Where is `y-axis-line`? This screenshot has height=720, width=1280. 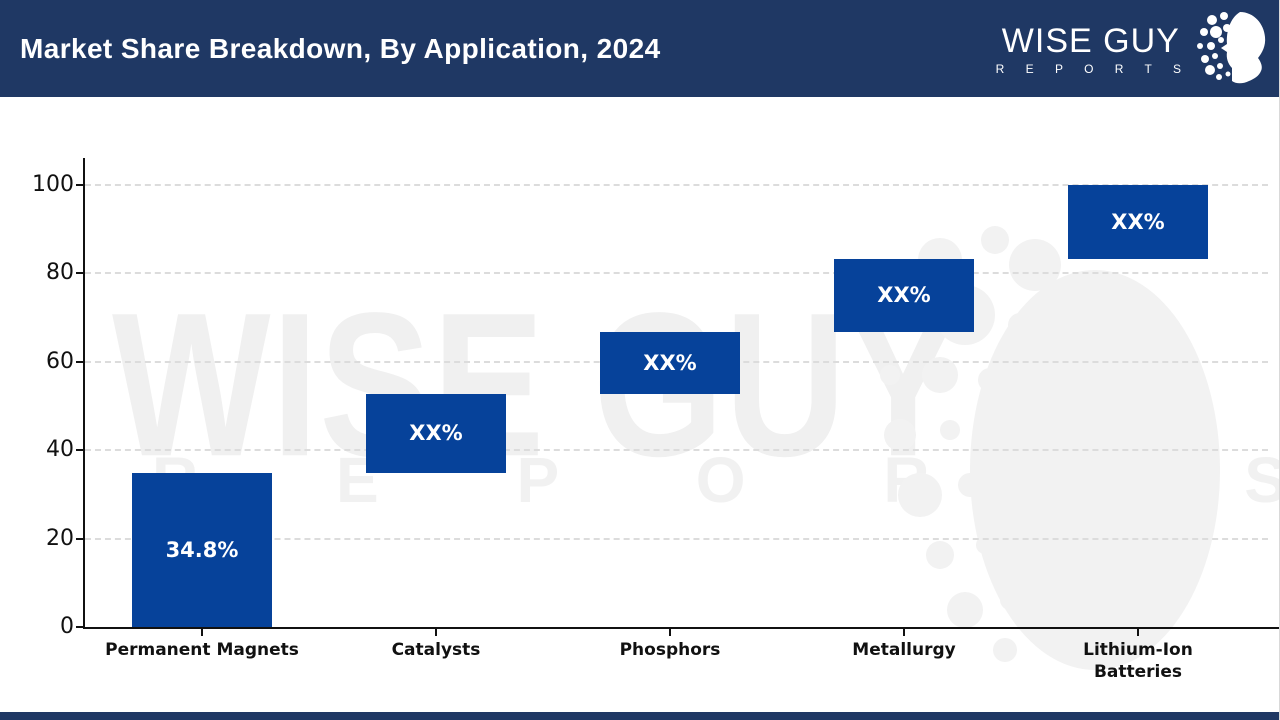 y-axis-line is located at coordinates (84, 393).